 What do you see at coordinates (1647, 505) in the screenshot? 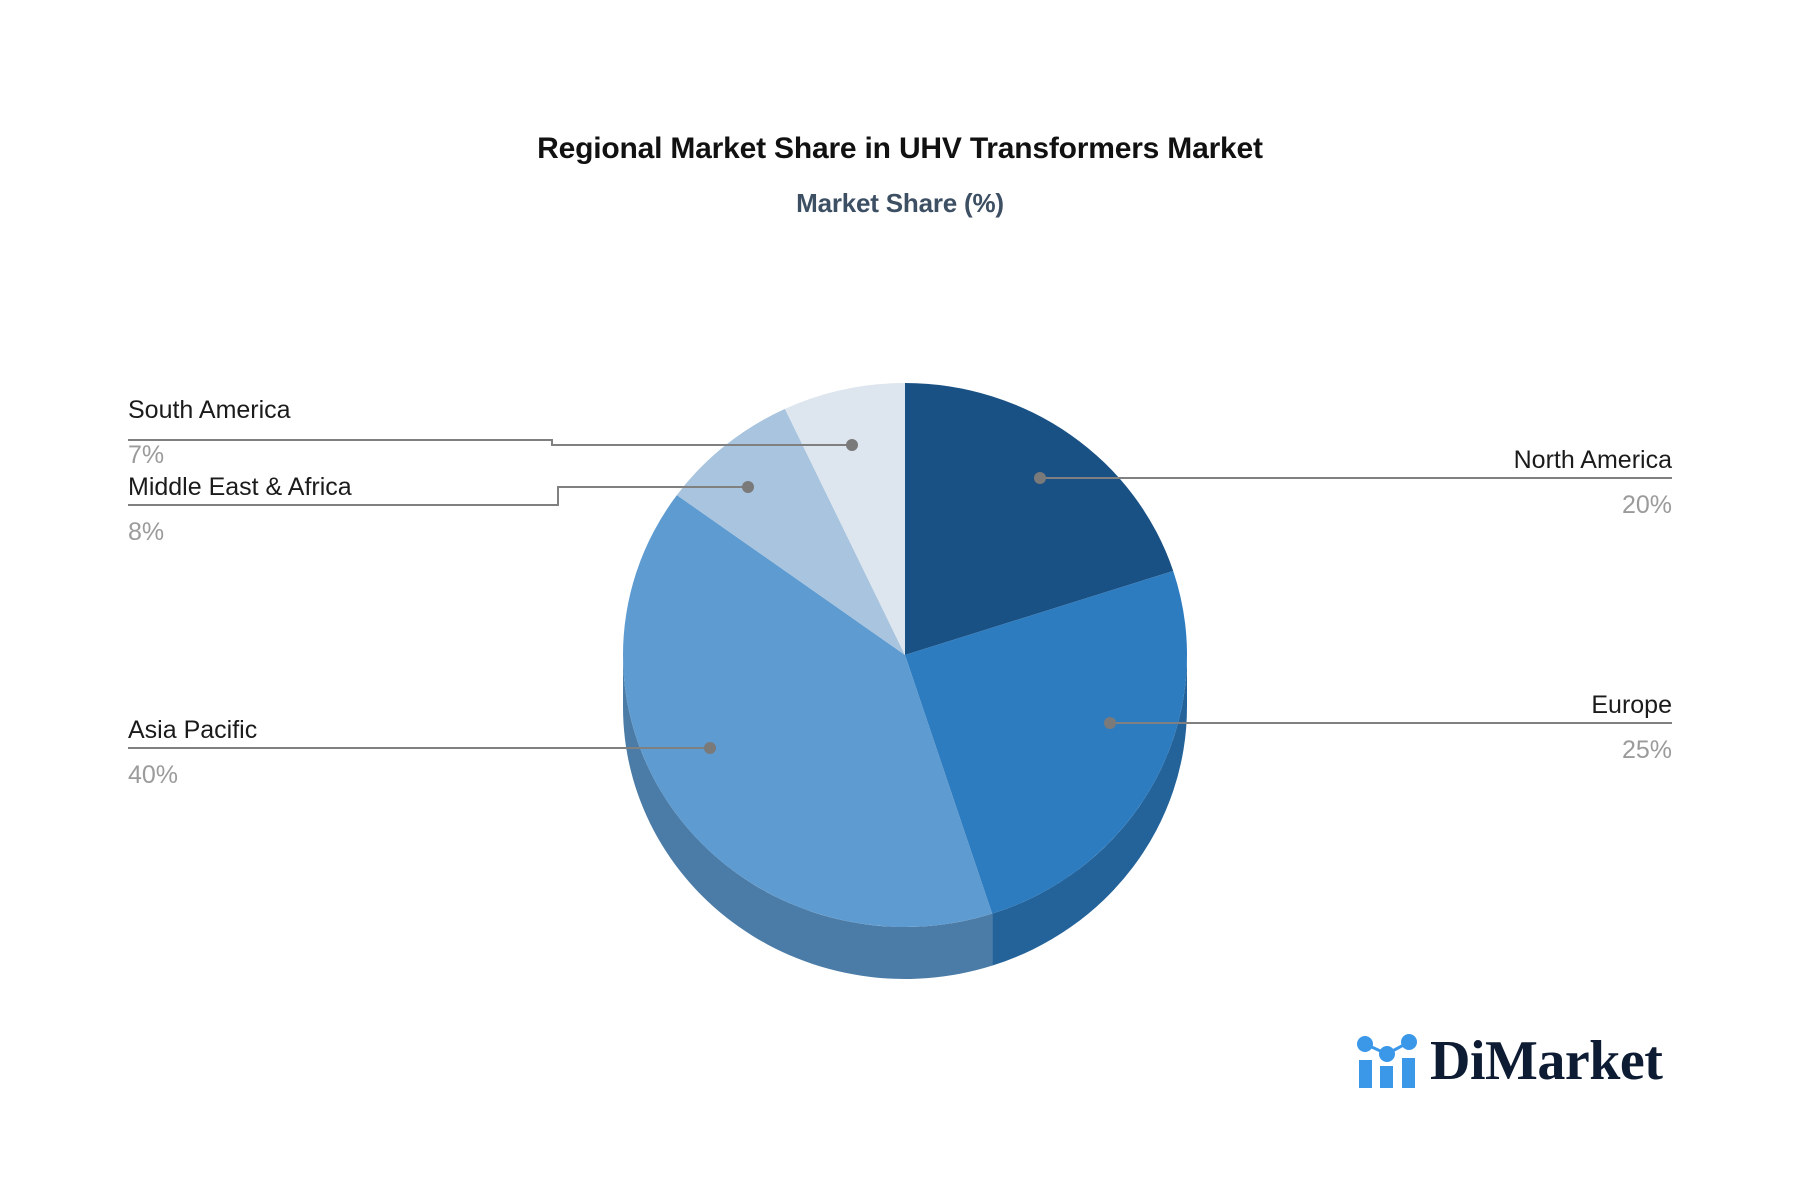
I see `slice-value-north-america: 20%` at bounding box center [1647, 505].